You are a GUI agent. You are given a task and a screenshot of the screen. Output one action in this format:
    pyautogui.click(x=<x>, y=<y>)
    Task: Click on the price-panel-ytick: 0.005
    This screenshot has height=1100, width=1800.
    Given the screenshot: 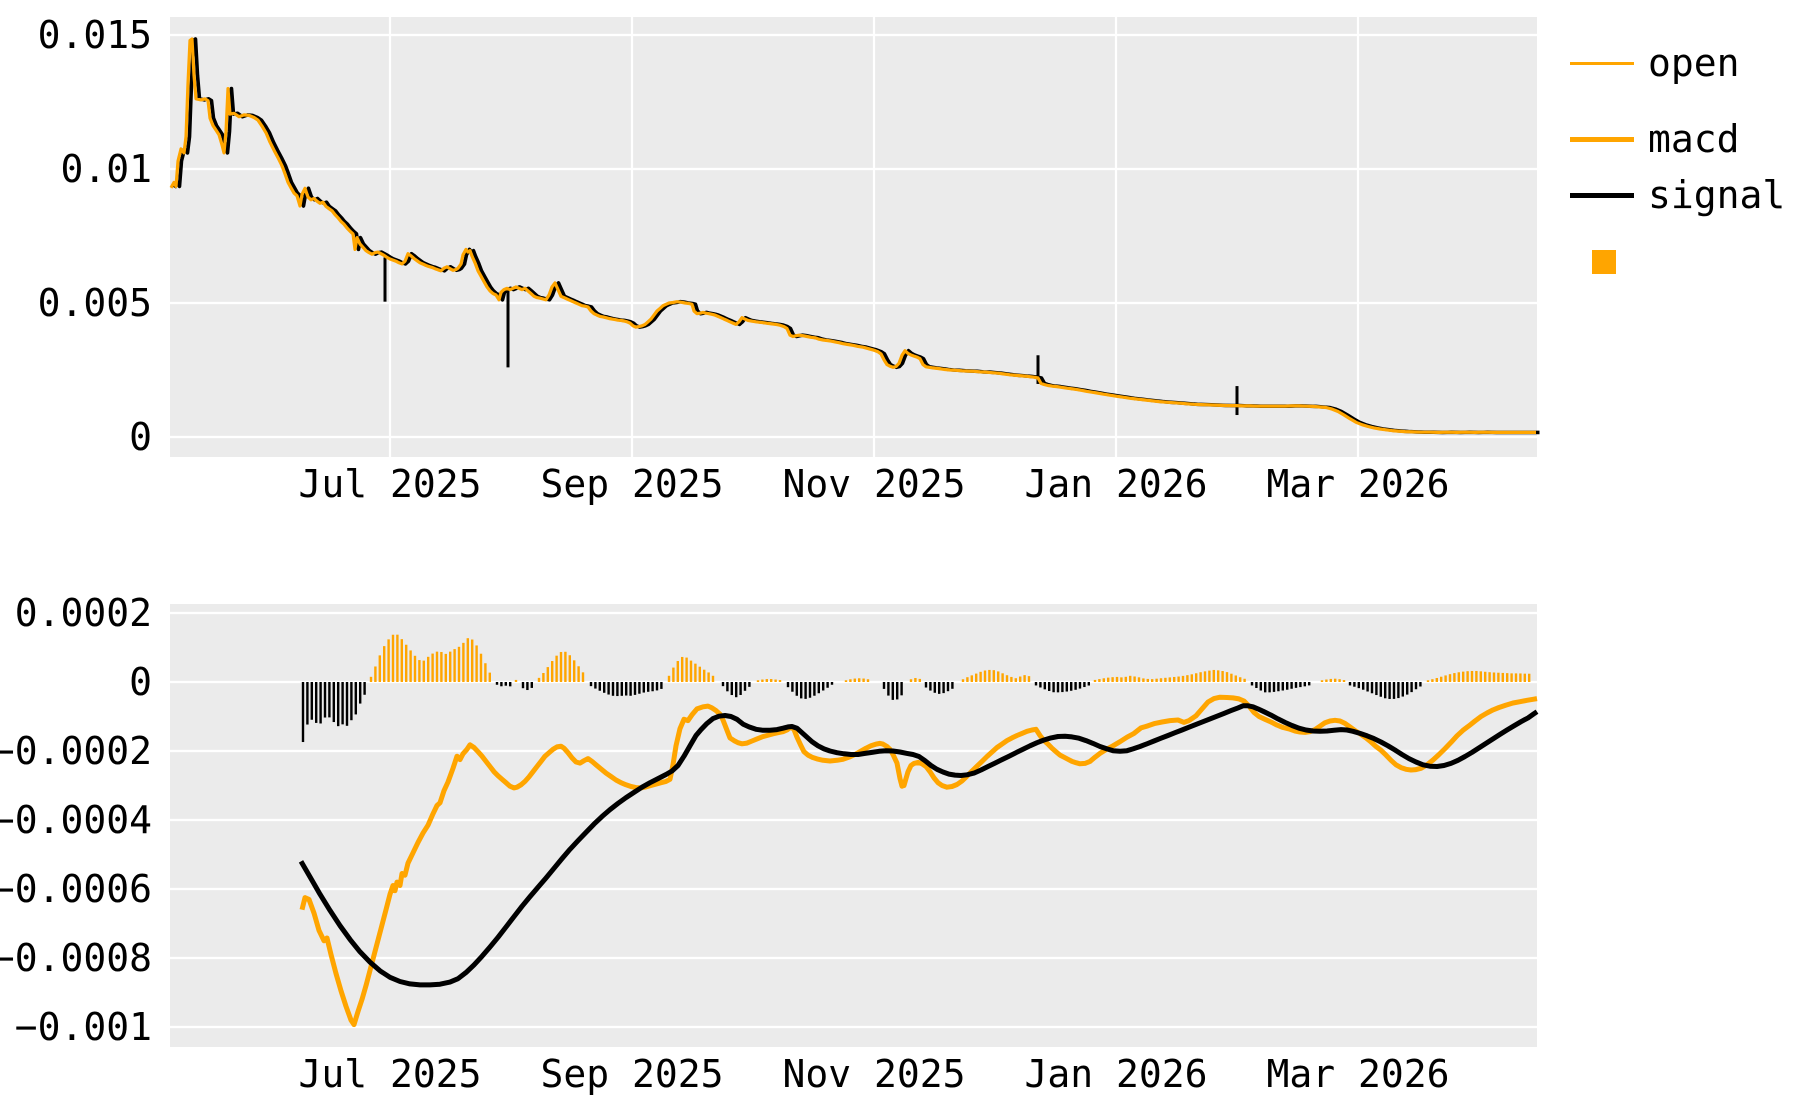 What is the action you would take?
    pyautogui.click(x=95, y=303)
    